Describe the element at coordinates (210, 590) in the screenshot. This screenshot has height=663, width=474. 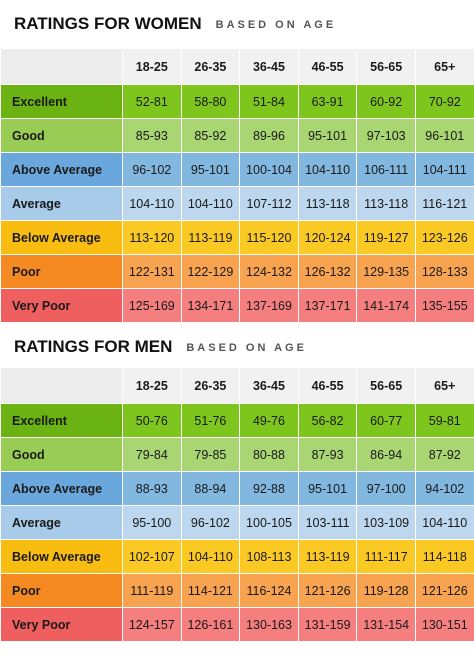
I see `table-cell: 114-121` at that location.